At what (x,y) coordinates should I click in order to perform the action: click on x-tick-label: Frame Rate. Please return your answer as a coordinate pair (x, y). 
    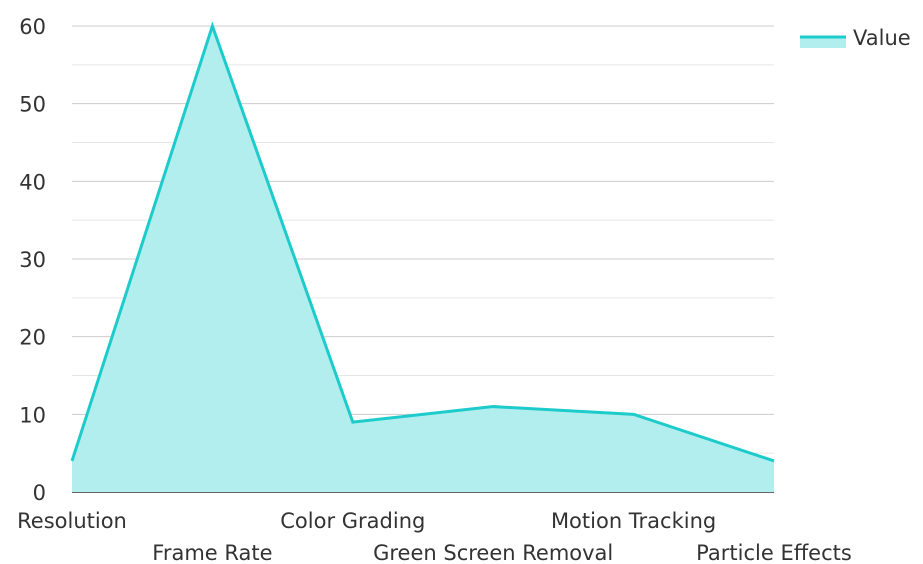
    Looking at the image, I should click on (212, 552).